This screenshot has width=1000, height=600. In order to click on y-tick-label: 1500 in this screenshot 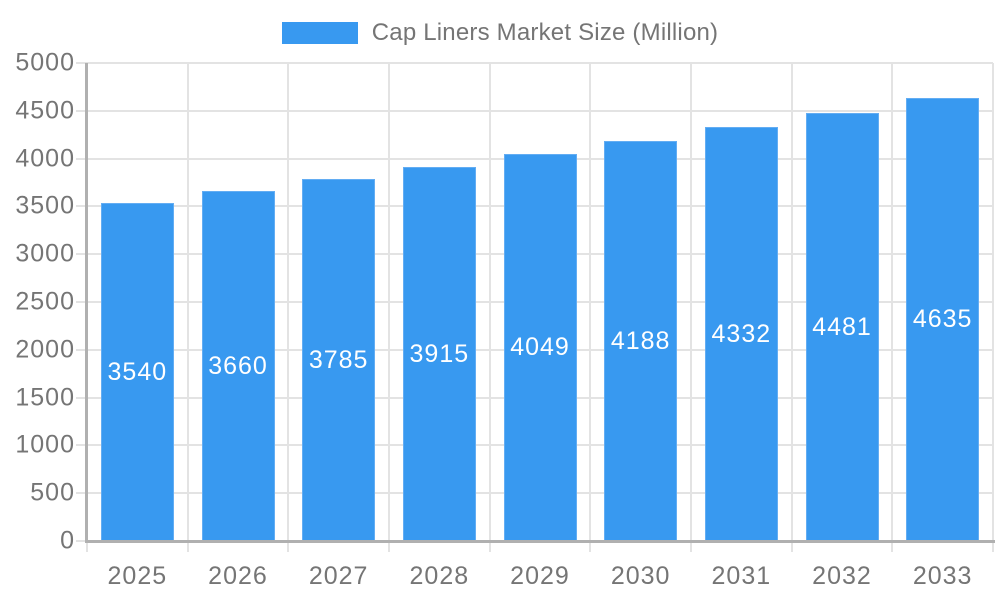, I will do `click(45, 397)`.